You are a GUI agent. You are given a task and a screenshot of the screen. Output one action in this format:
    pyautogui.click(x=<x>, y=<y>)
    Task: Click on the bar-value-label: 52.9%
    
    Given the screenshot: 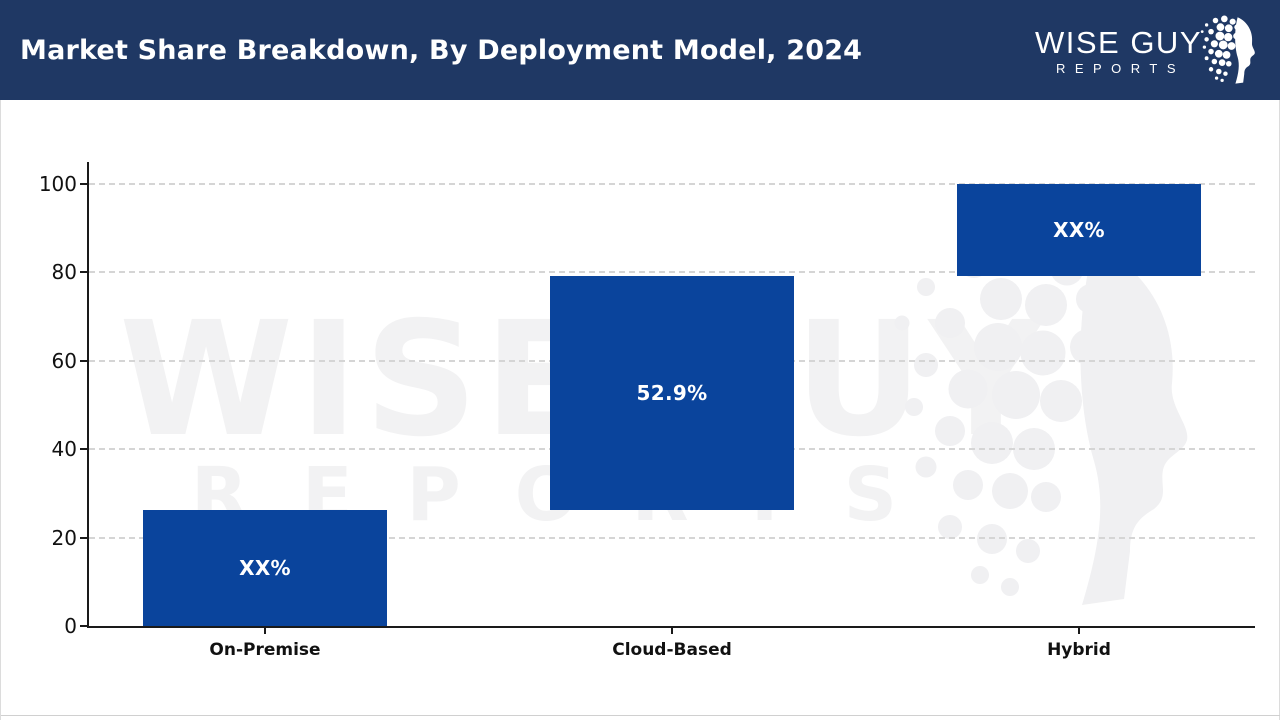 What is the action you would take?
    pyautogui.click(x=672, y=392)
    